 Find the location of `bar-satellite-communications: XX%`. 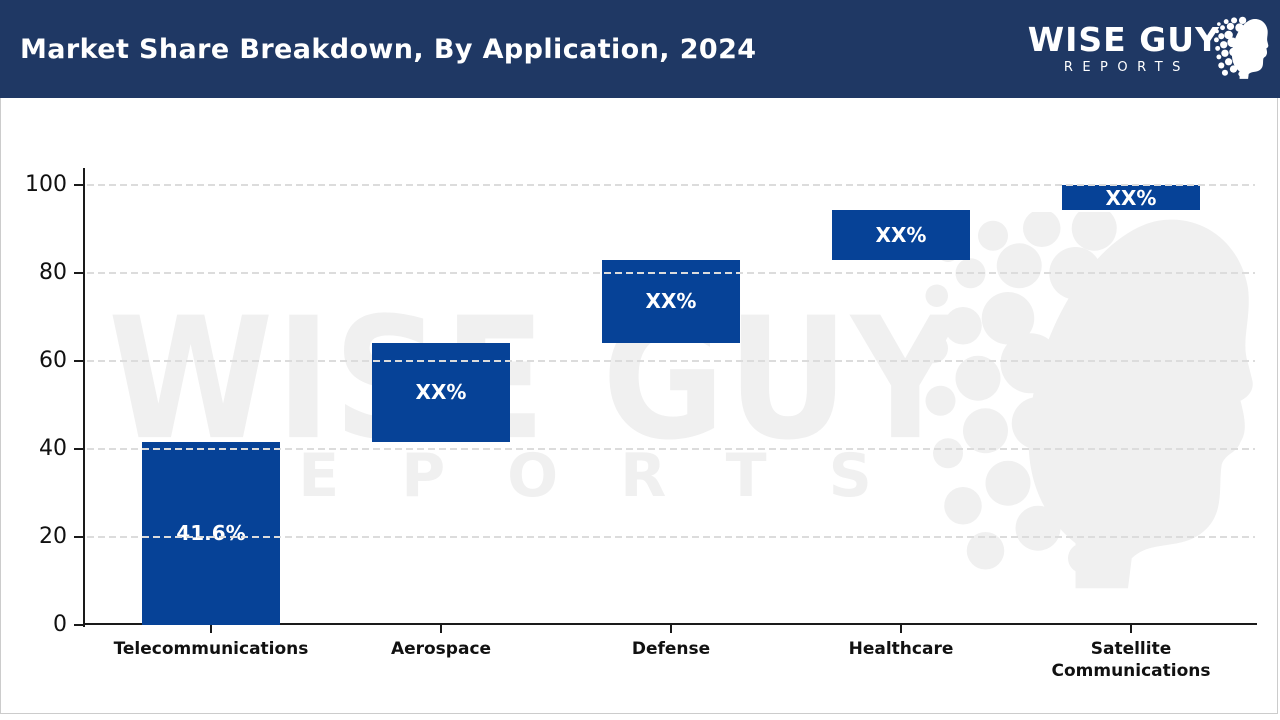

bar-satellite-communications: XX% is located at coordinates (1131, 198).